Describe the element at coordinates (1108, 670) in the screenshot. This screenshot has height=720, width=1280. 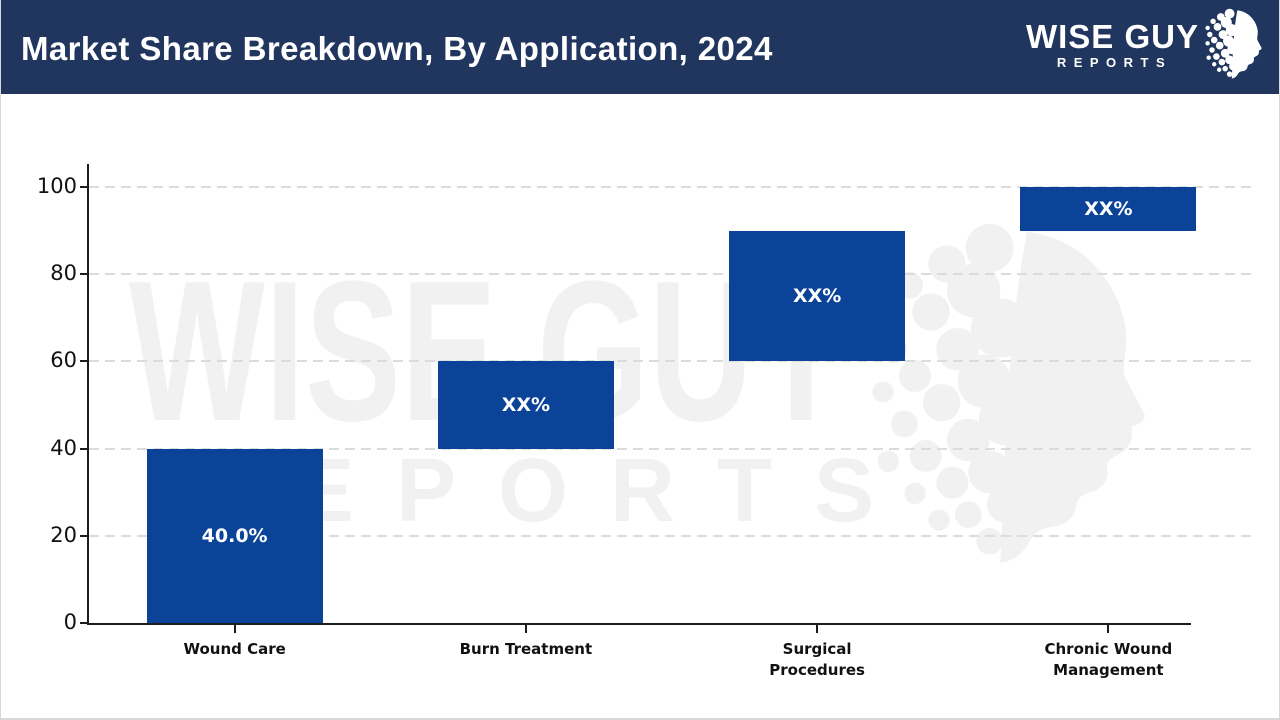
I see `category-label-line: Management` at that location.